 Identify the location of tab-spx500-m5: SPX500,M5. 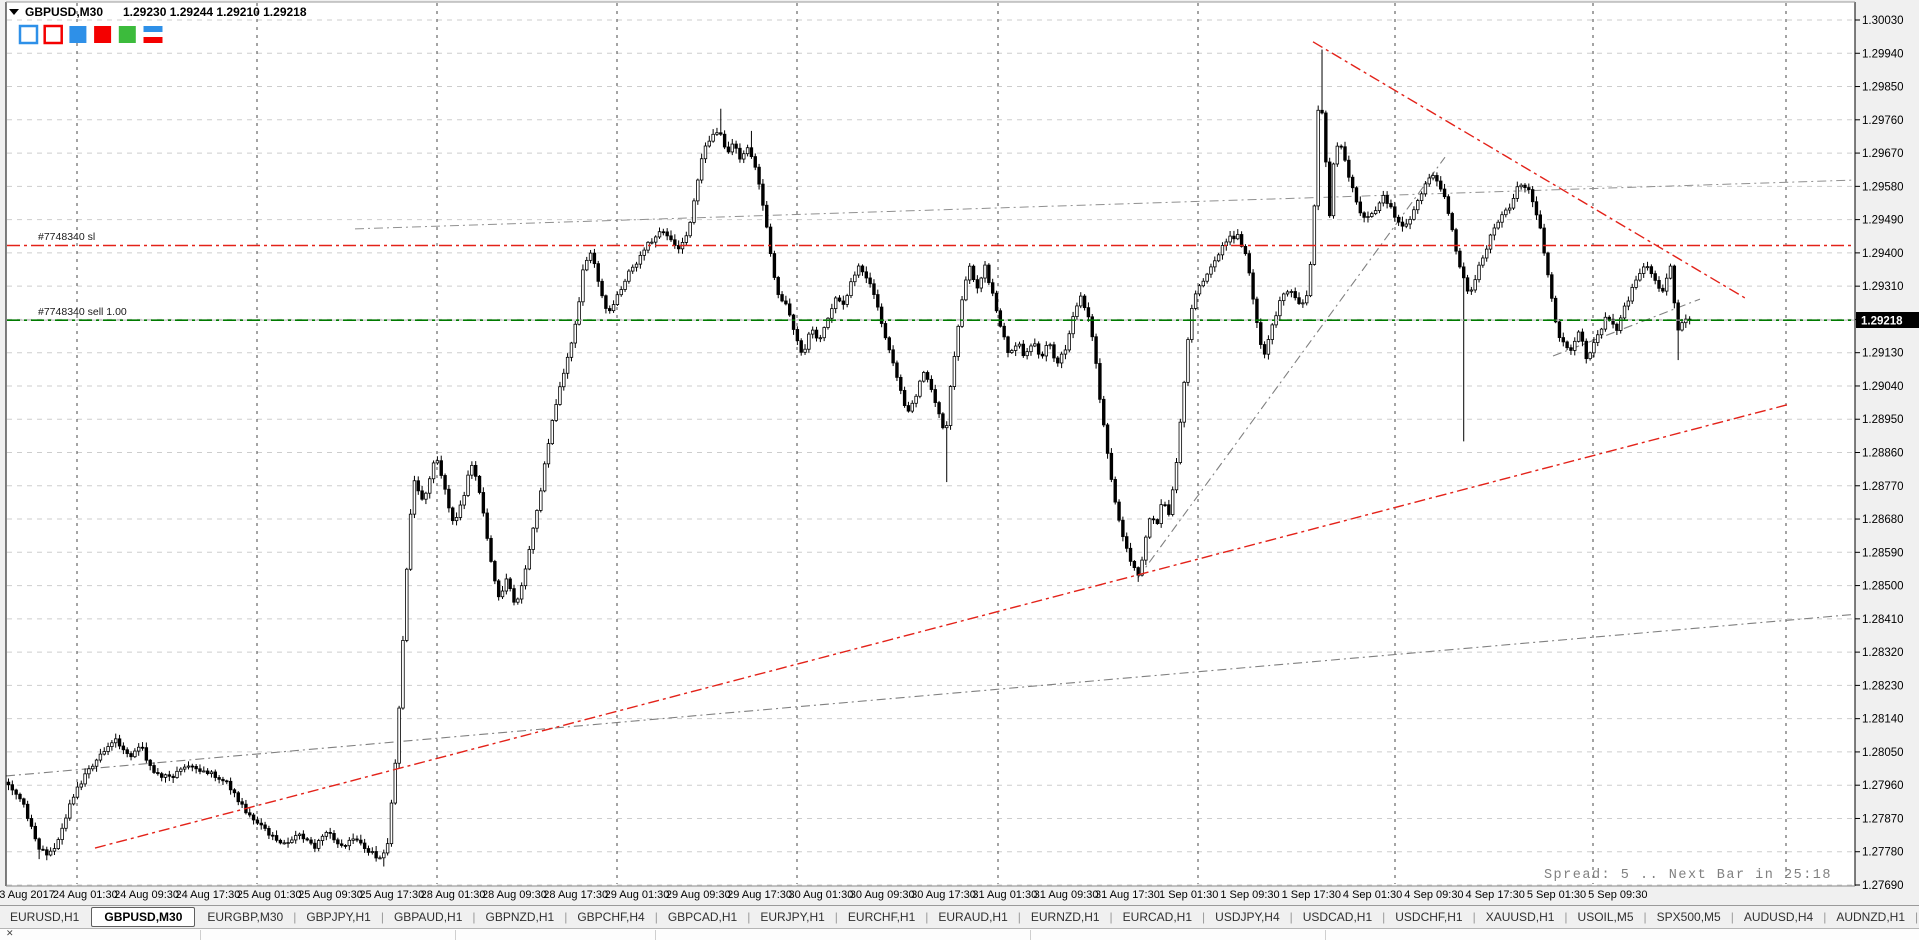
(1688, 917).